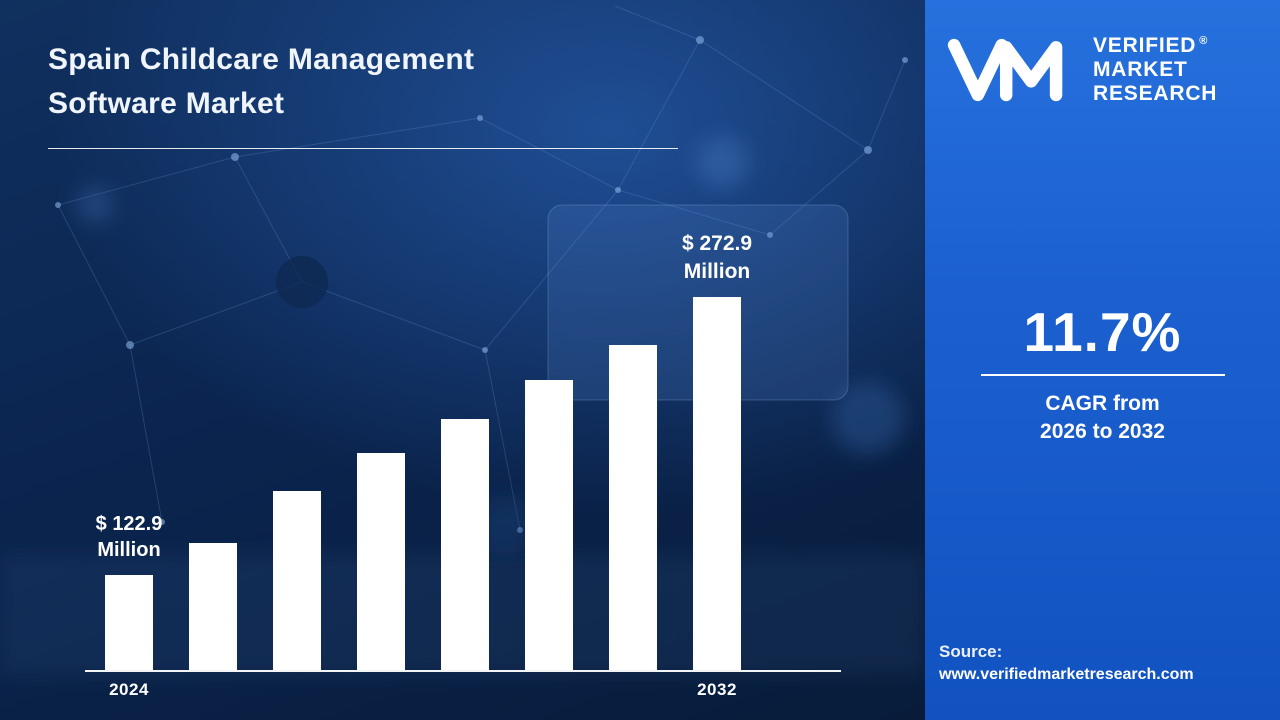 Image resolution: width=1280 pixels, height=720 pixels. I want to click on title-line-2: Software Market, so click(166, 103).